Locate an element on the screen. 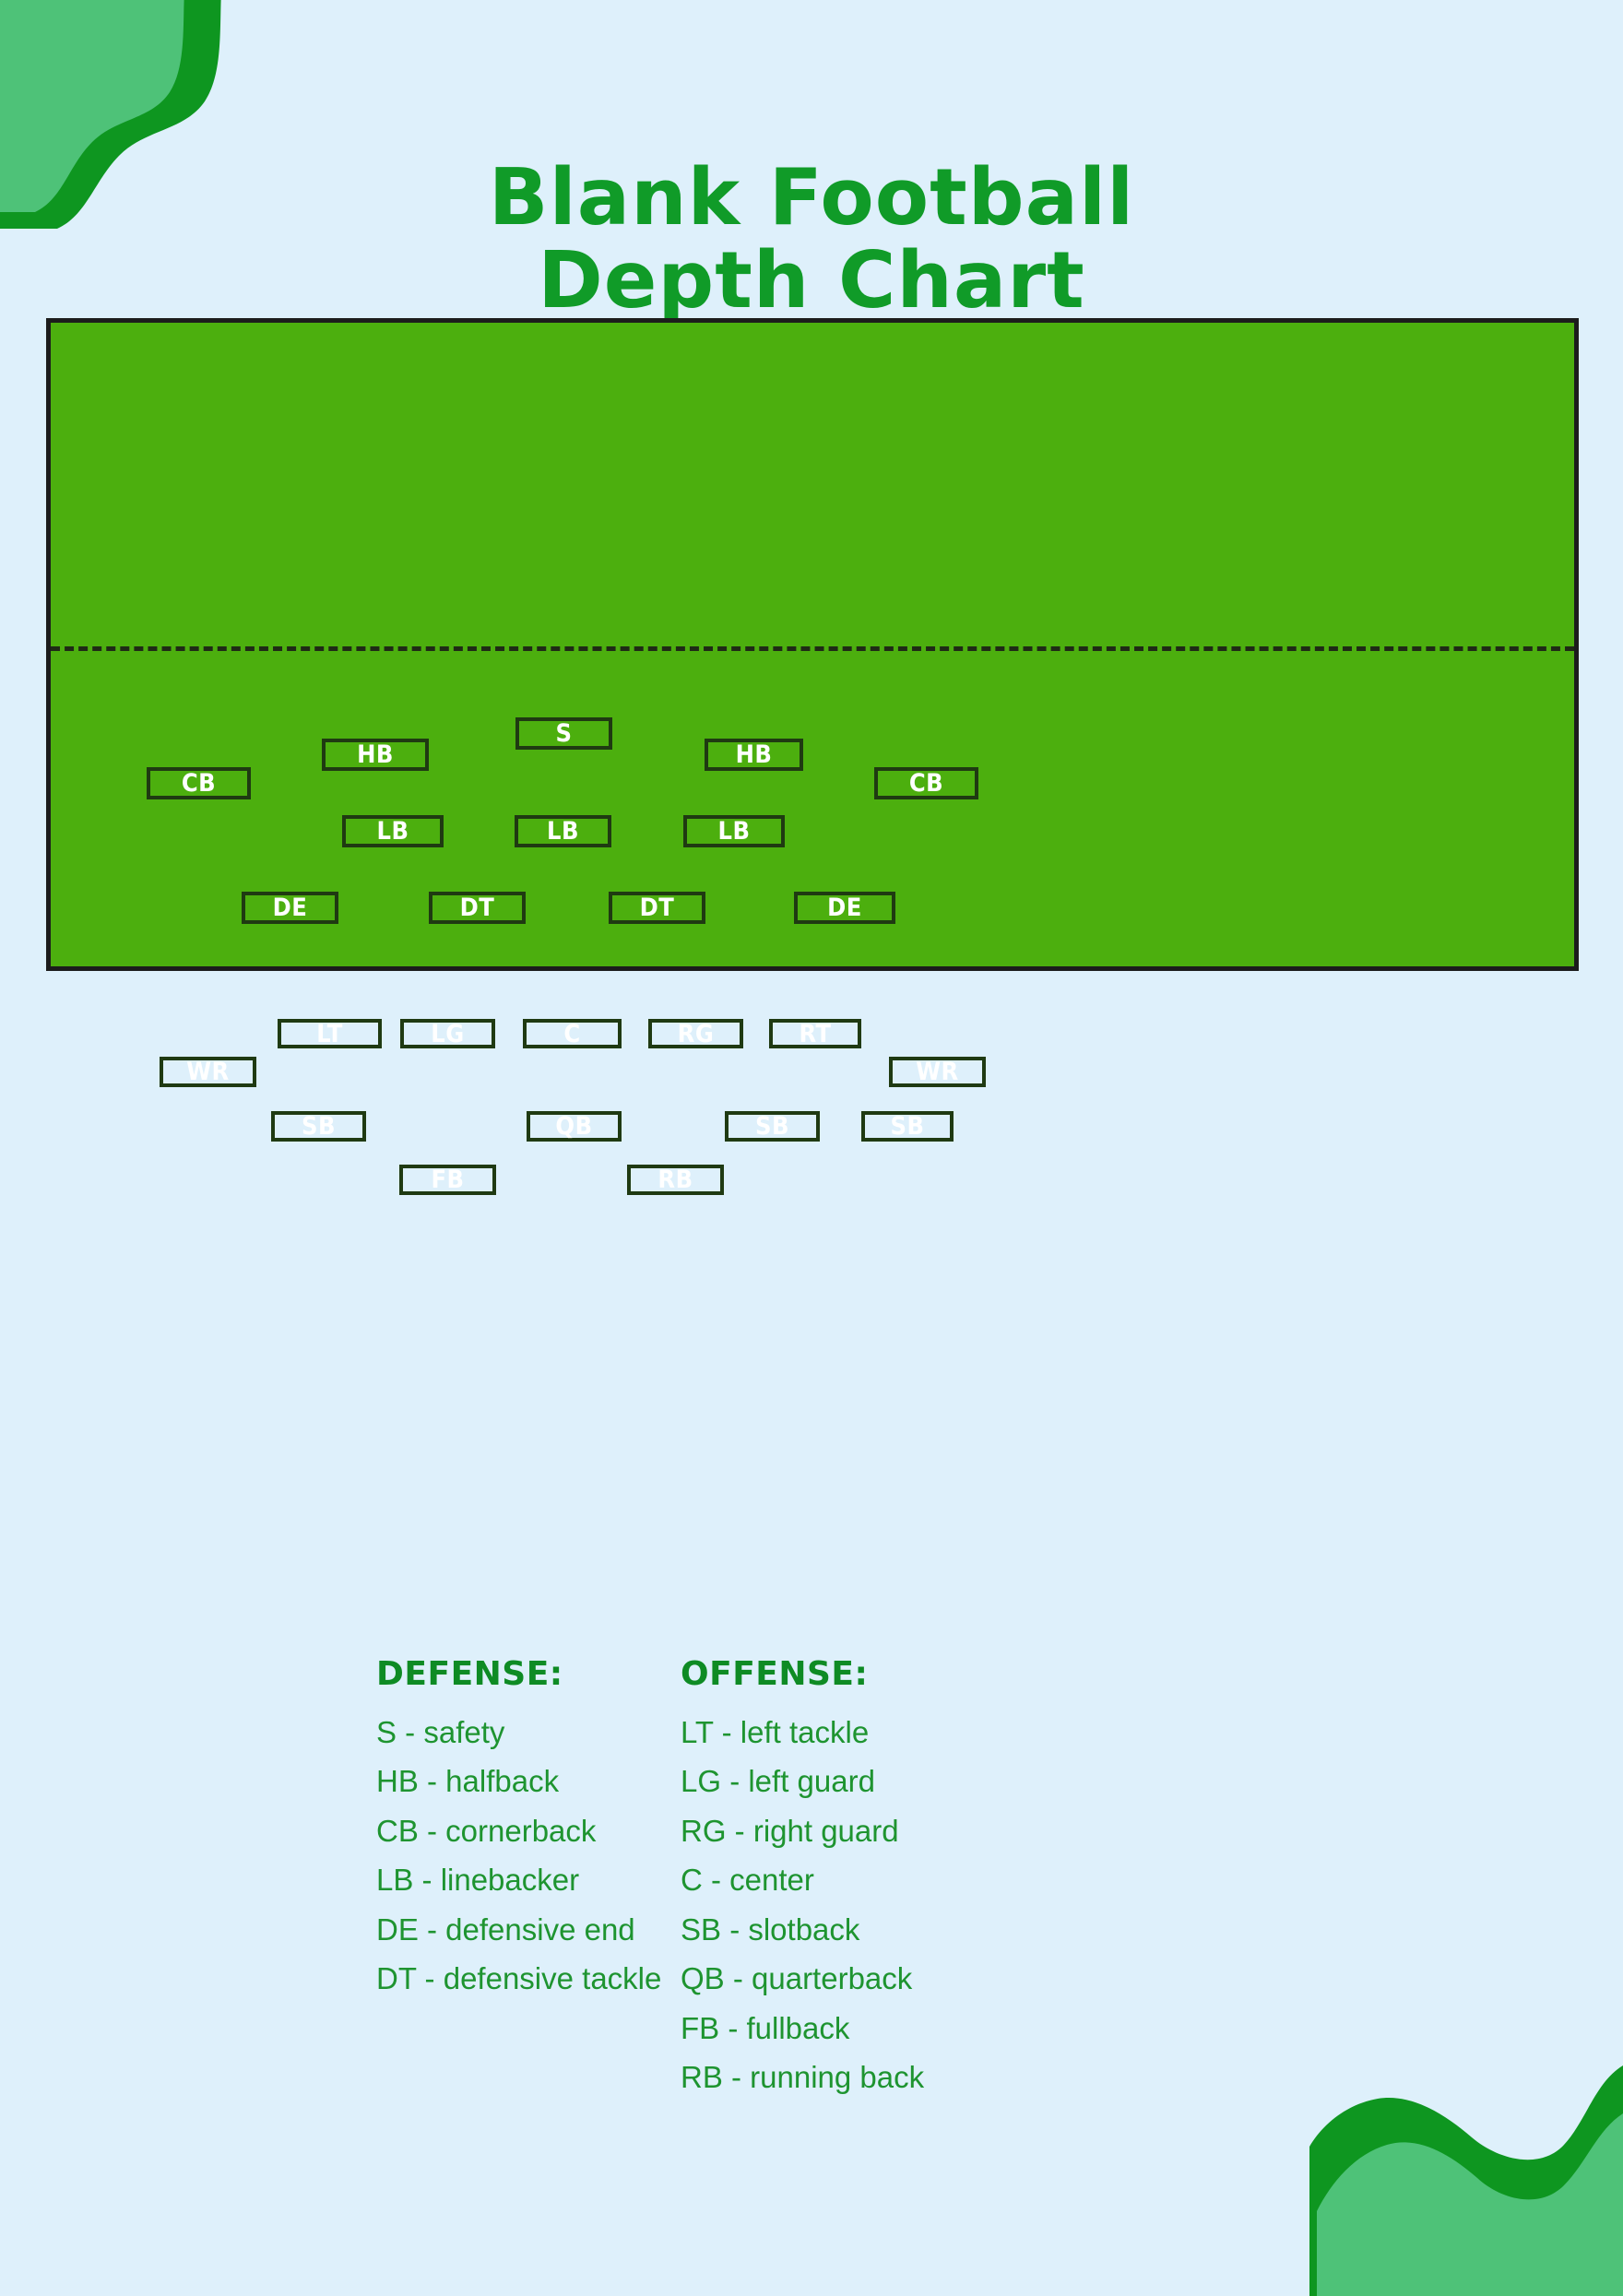  position-box-offense-qb-8: QB is located at coordinates (574, 1126).